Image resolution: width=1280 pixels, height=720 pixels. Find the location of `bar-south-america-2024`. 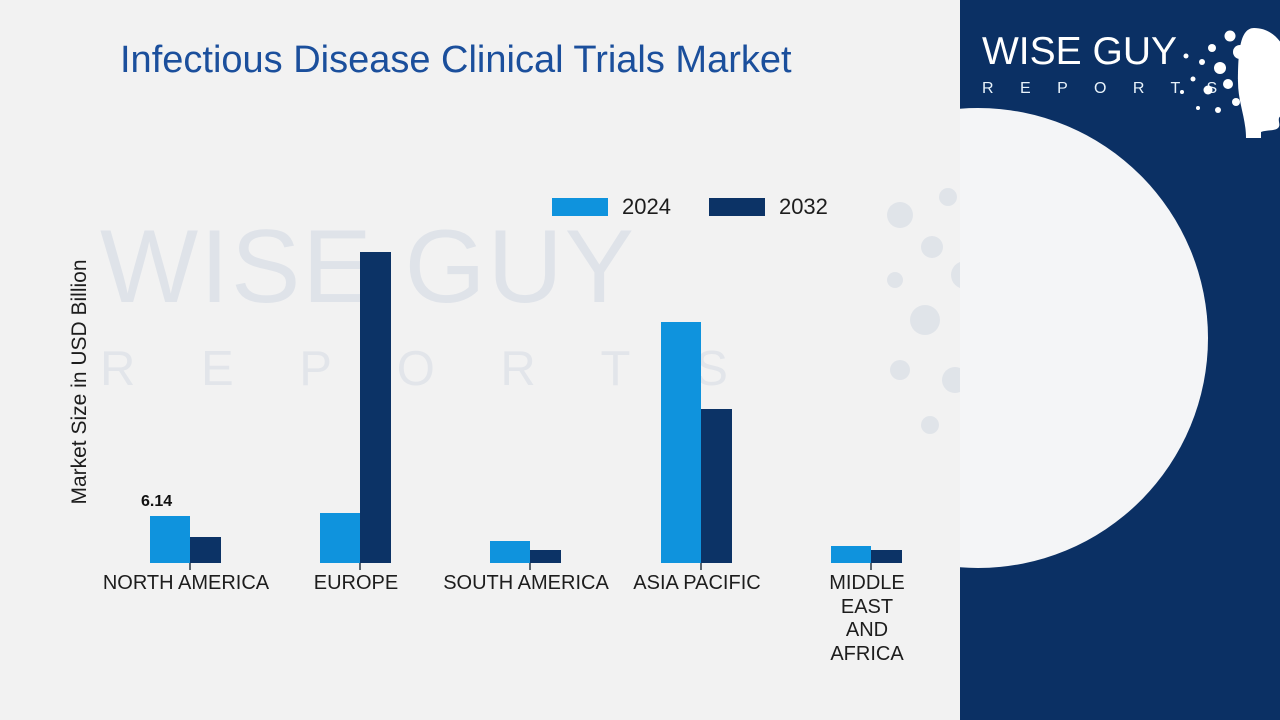

bar-south-america-2024 is located at coordinates (510, 552).